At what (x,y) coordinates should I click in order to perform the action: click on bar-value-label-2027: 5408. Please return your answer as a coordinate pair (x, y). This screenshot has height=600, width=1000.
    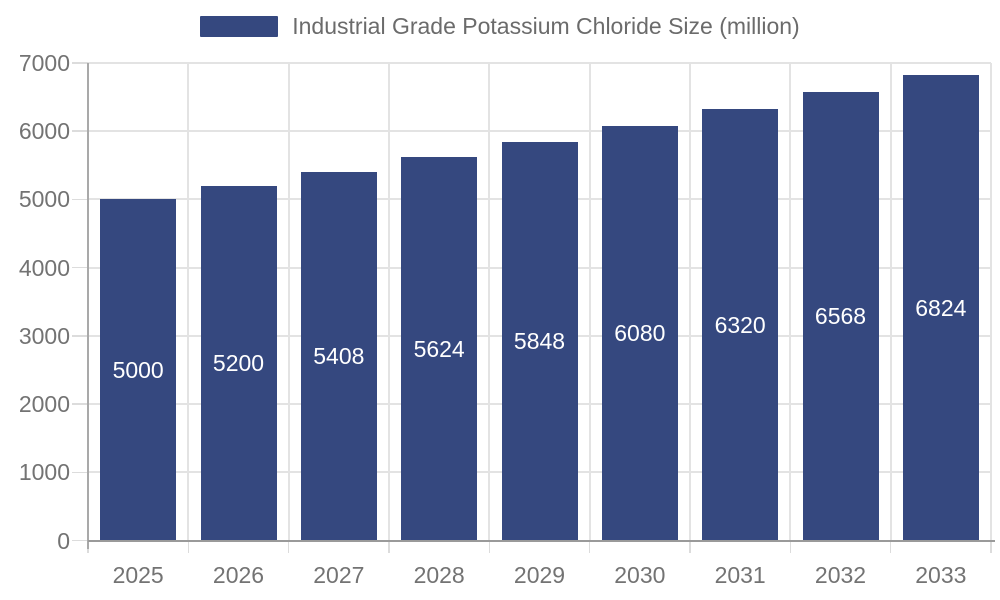
    Looking at the image, I should click on (339, 356).